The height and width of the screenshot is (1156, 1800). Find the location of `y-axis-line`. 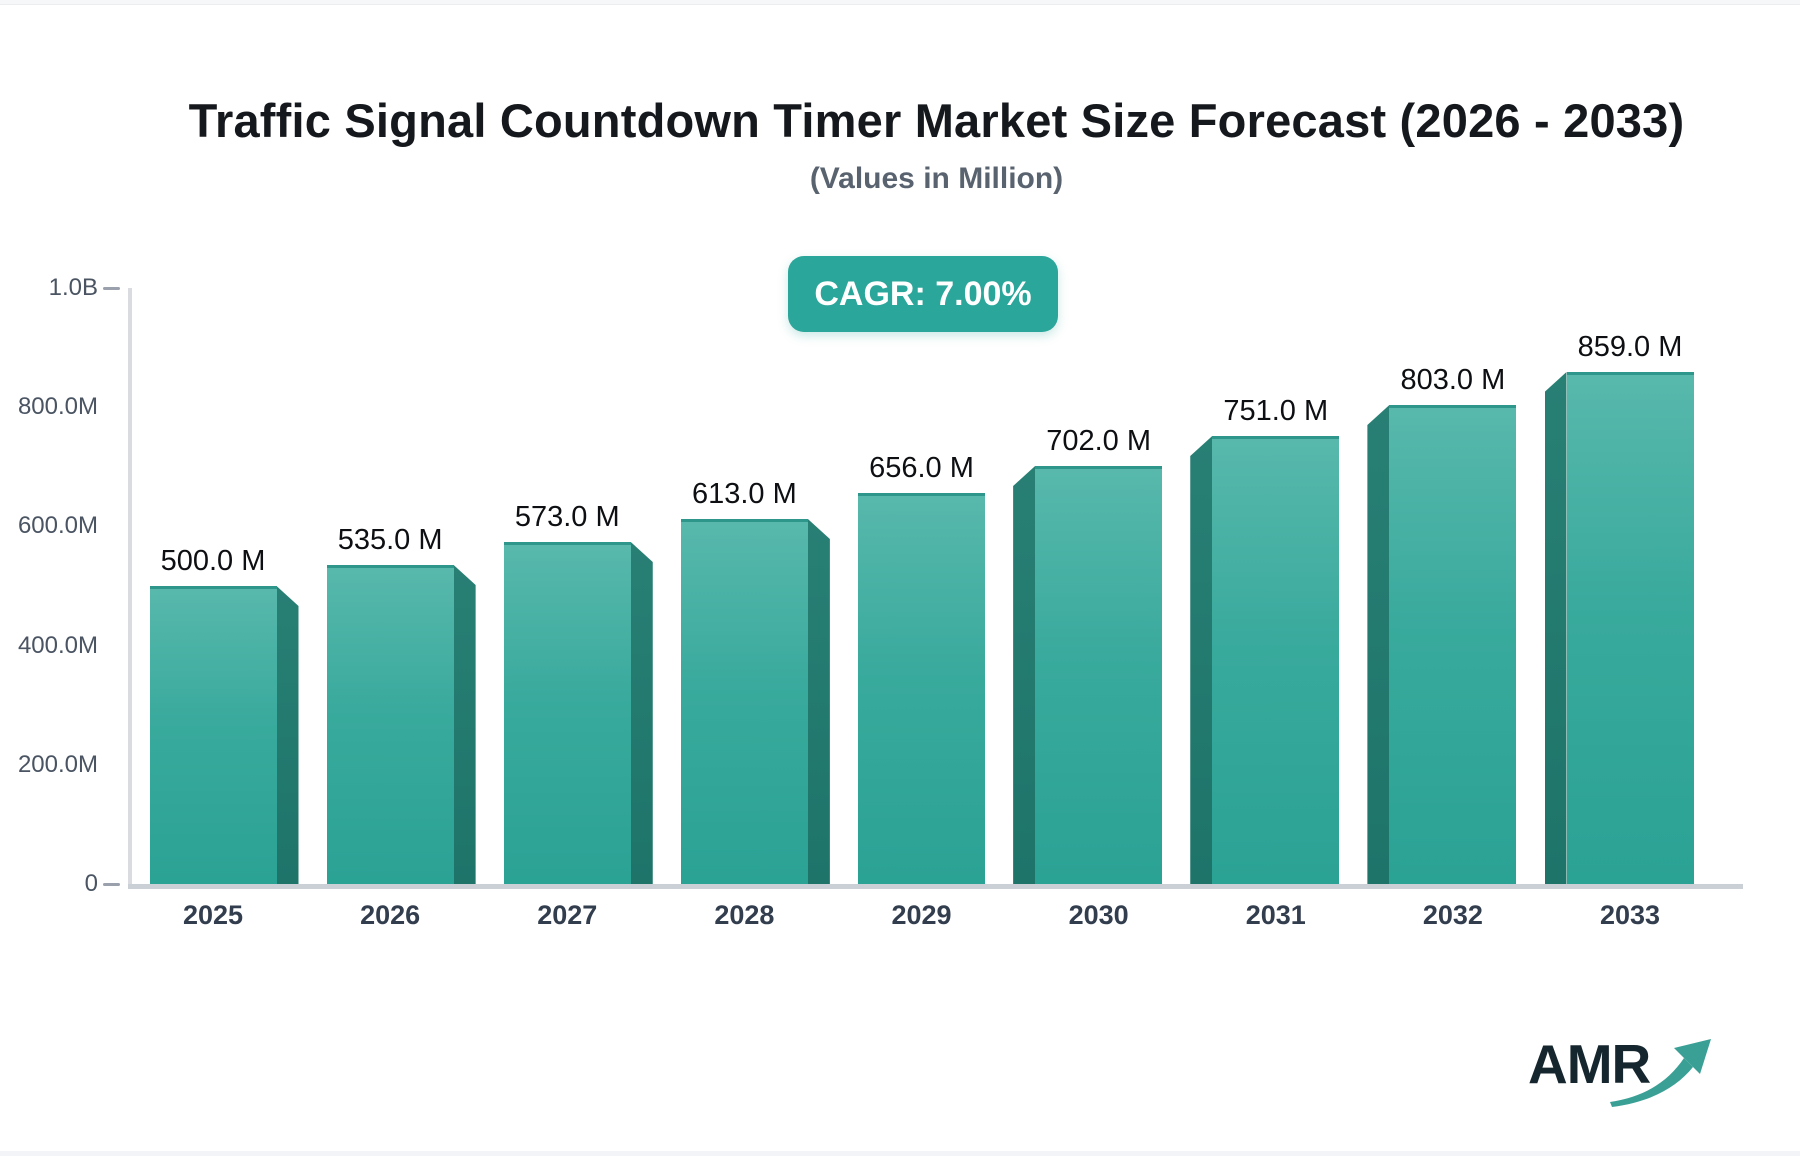

y-axis-line is located at coordinates (130, 587).